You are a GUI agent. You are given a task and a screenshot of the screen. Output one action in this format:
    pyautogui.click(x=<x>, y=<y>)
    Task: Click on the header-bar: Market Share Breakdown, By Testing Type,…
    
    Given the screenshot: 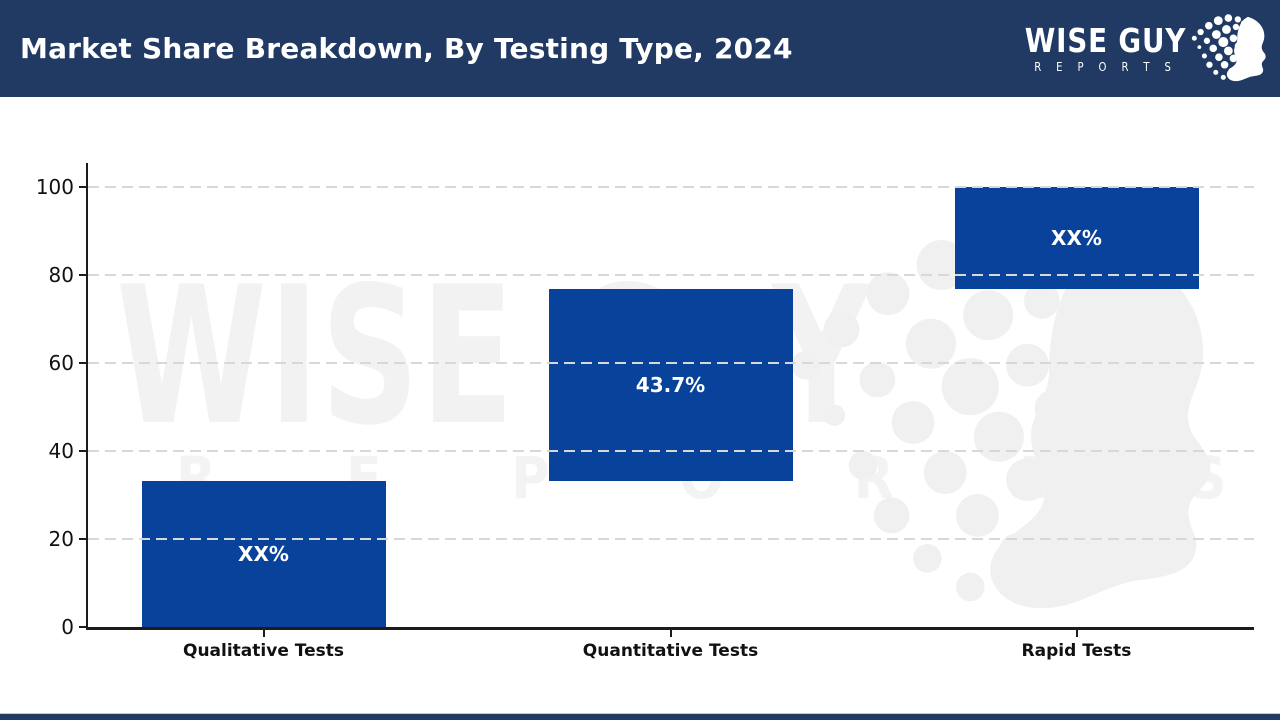 What is the action you would take?
    pyautogui.click(x=640, y=48)
    